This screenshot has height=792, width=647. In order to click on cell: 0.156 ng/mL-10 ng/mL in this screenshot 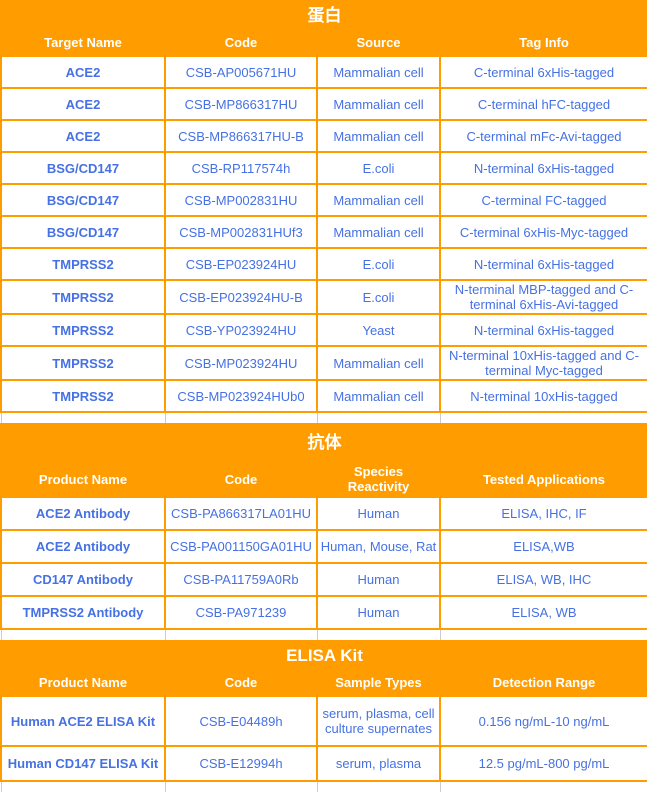, I will do `click(542, 721)`.